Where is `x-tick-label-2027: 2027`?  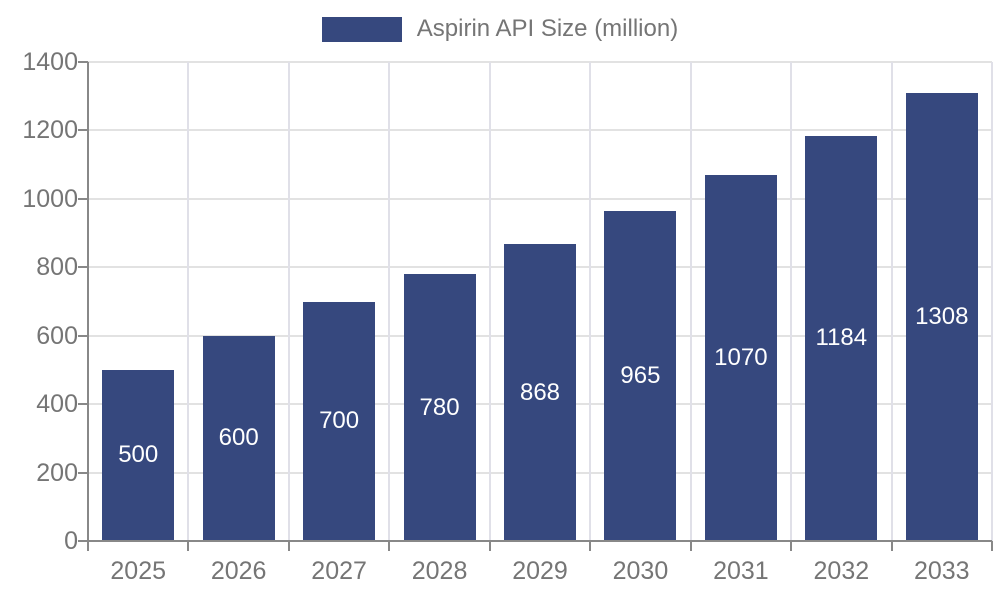 x-tick-label-2027: 2027 is located at coordinates (339, 571).